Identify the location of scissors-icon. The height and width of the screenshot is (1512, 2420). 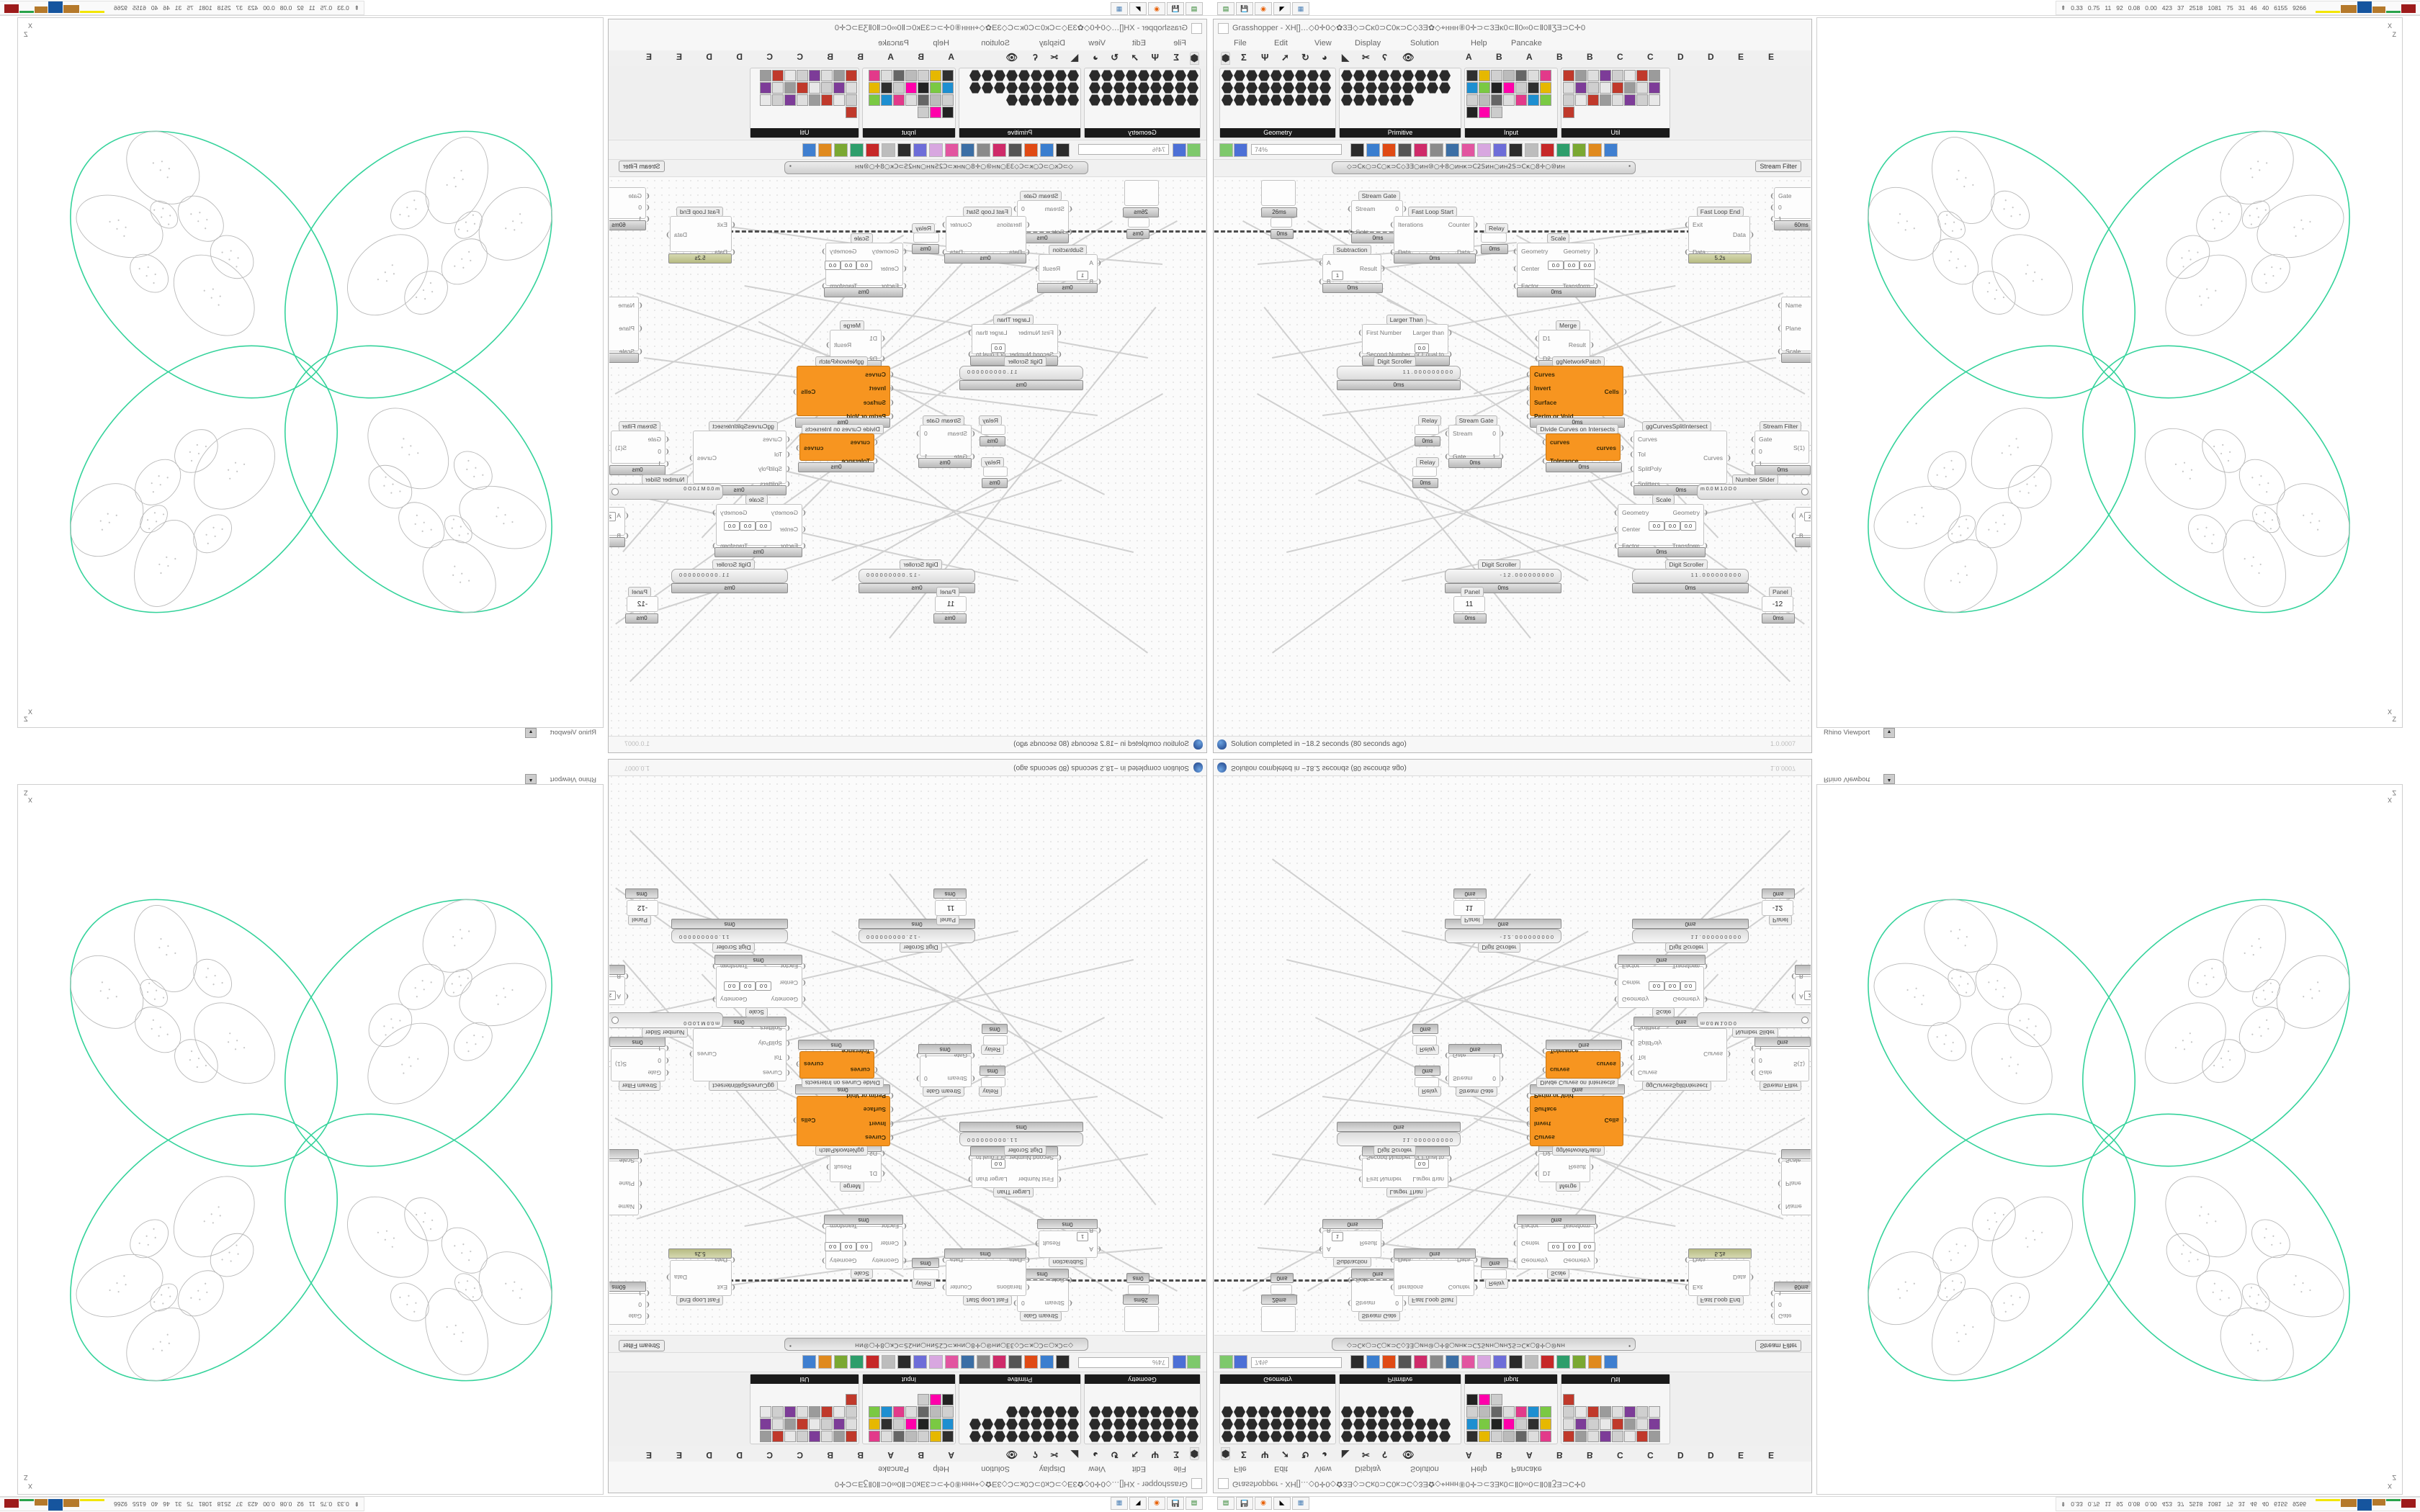
(920, 150).